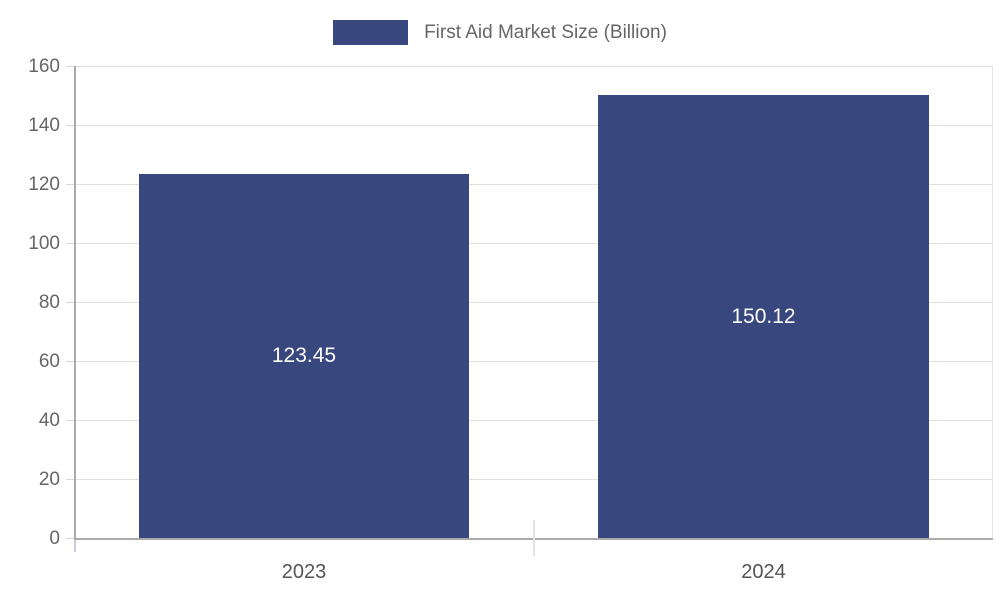 The width and height of the screenshot is (1000, 600). Describe the element at coordinates (304, 572) in the screenshot. I see `x-axis-label-2023: 2023` at that location.